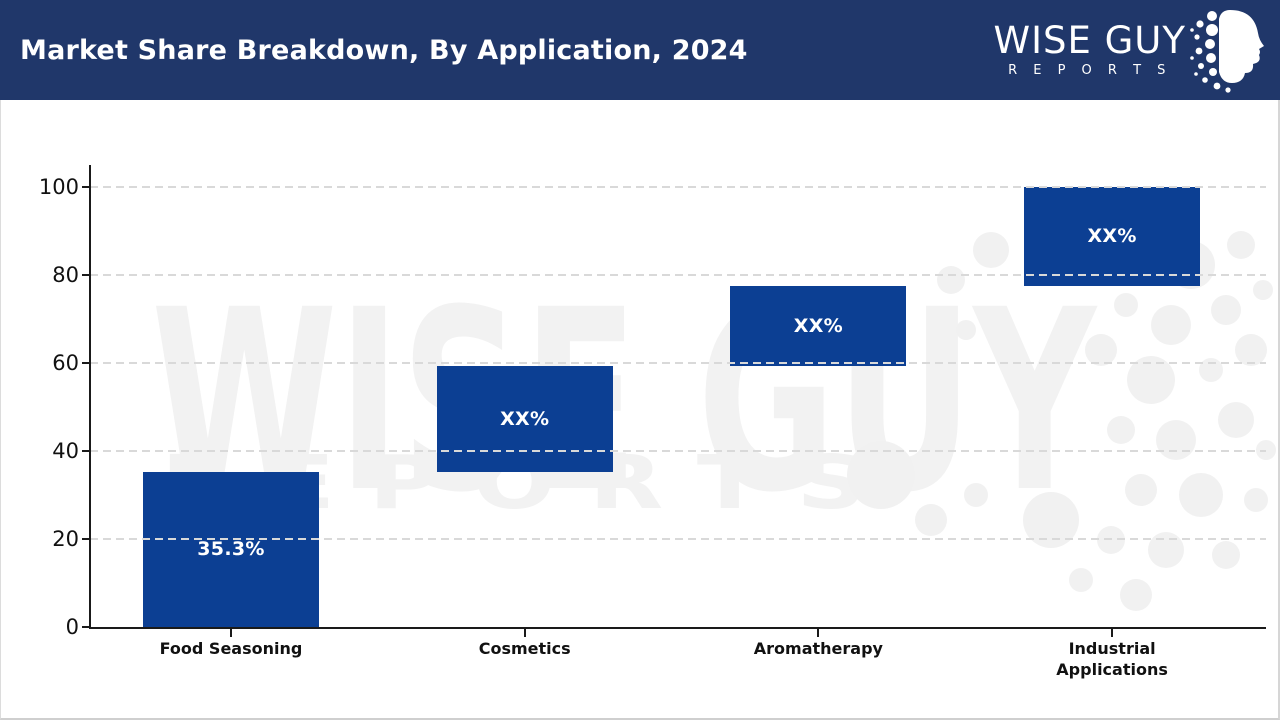 The height and width of the screenshot is (720, 1280). I want to click on y-tick-label-40: 40, so click(65, 451).